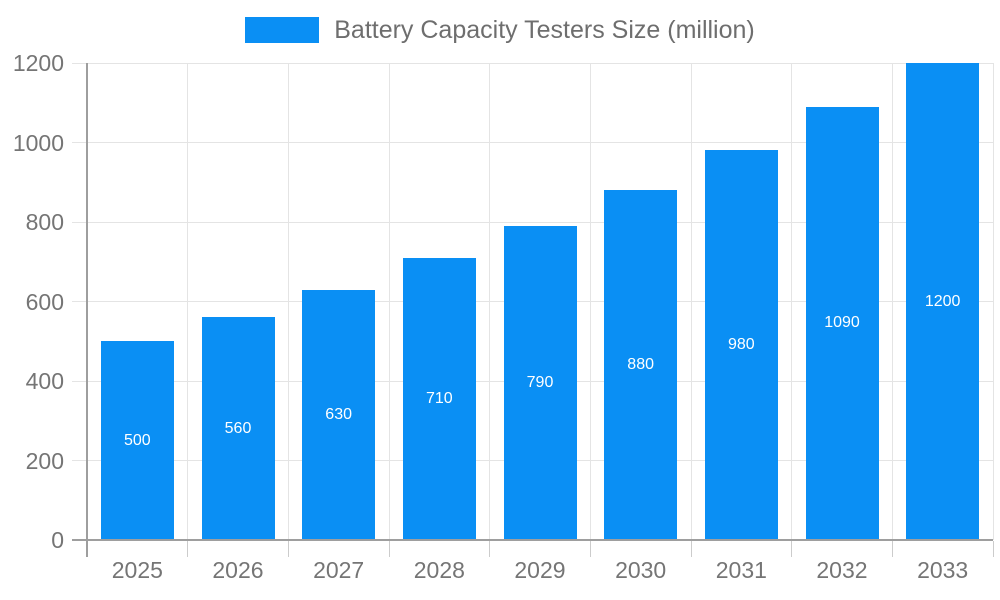 This screenshot has height=600, width=1000. I want to click on legend: Battery Capacity Testers Size (million), so click(500, 30).